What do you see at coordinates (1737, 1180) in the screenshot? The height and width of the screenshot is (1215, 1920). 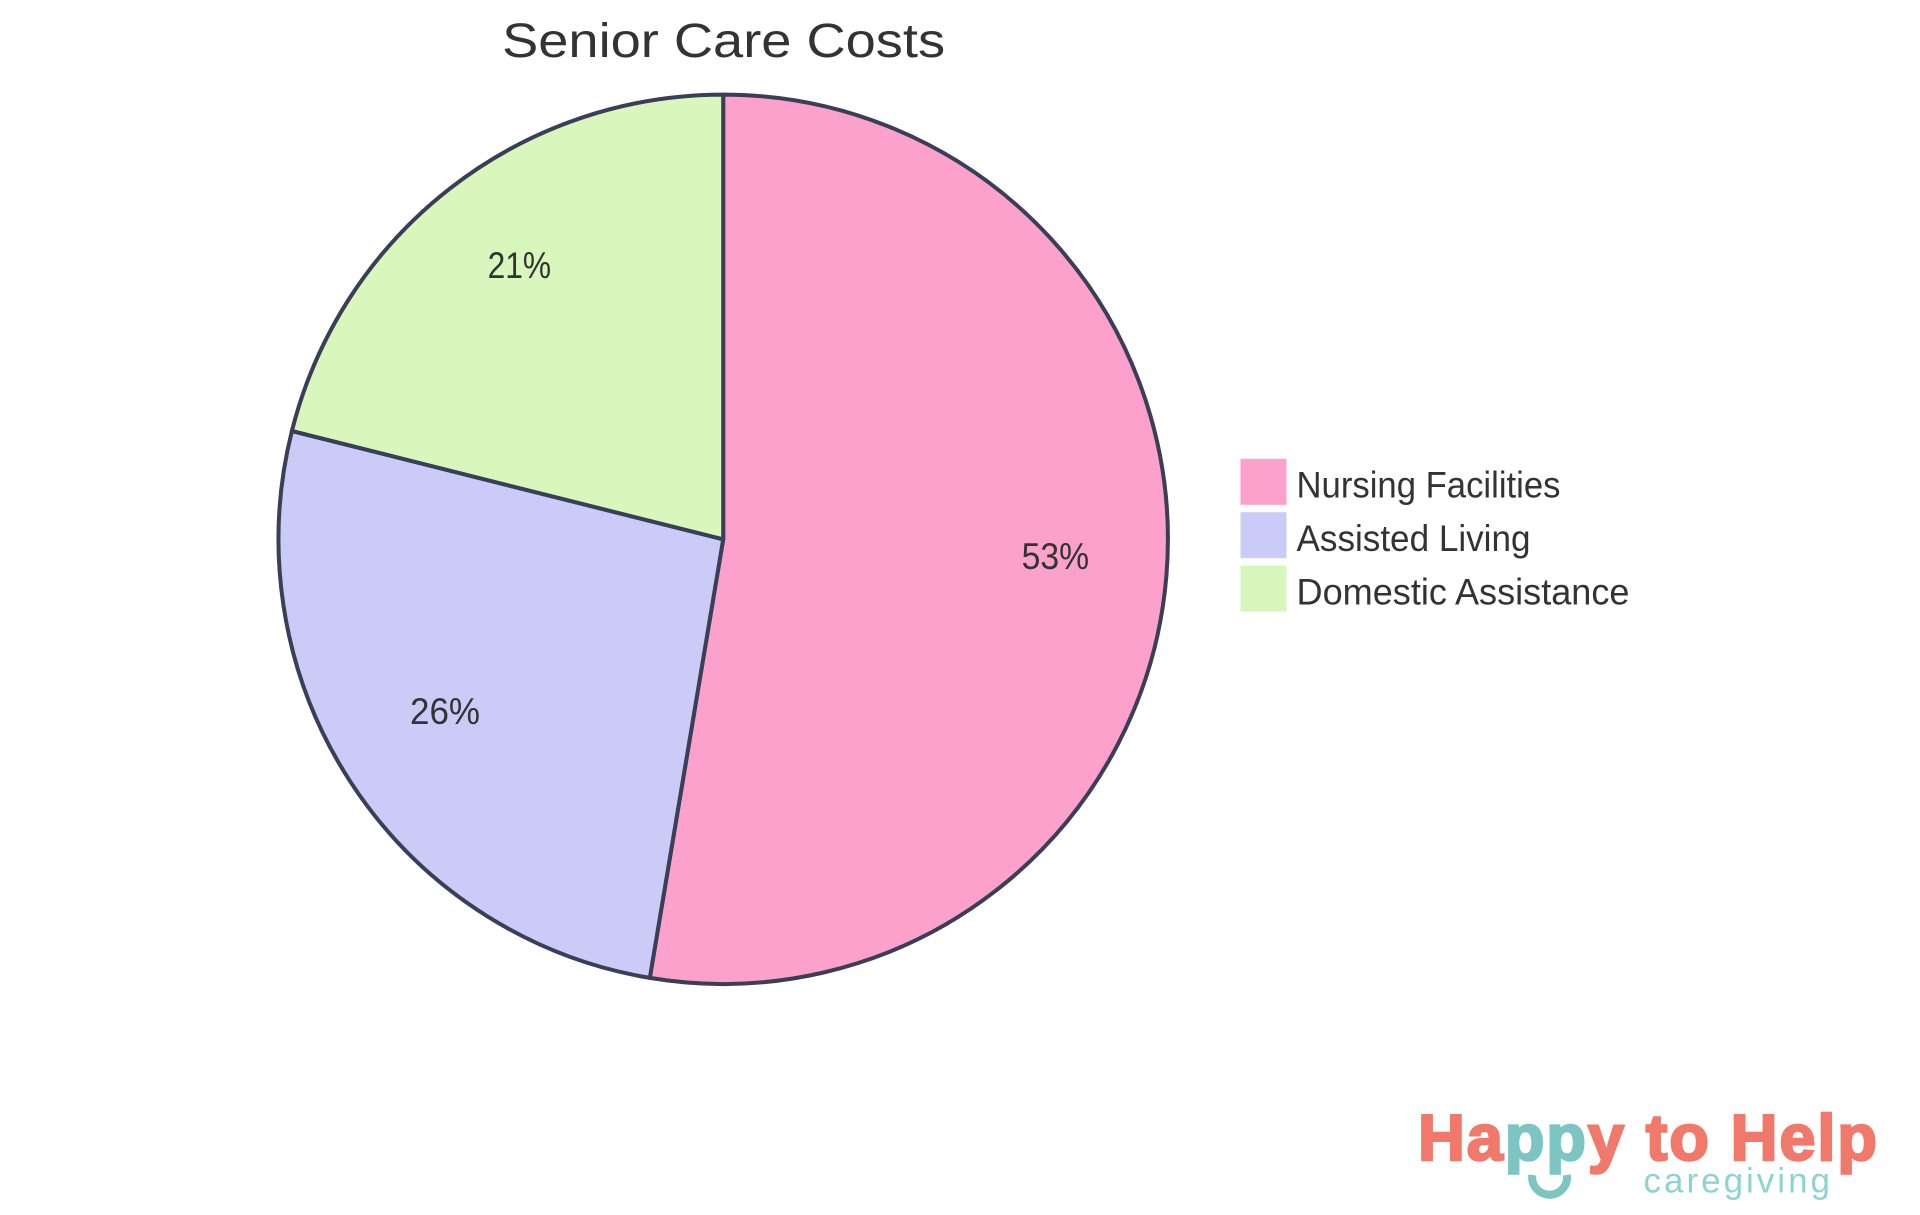 I see `svg-text: caregiving` at bounding box center [1737, 1180].